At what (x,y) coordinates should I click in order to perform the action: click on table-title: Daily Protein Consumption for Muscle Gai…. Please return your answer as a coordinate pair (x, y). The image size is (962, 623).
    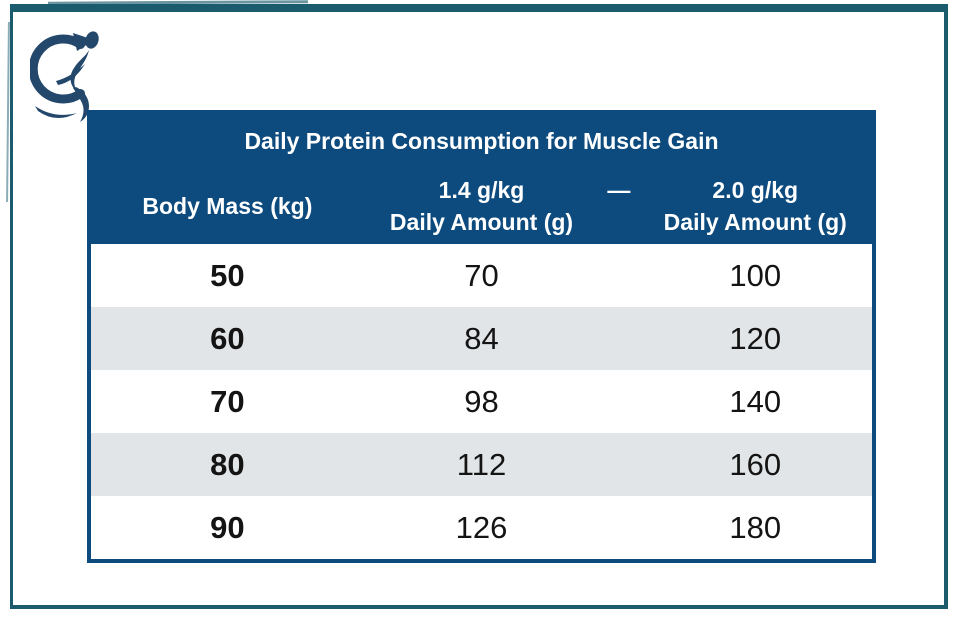
    Looking at the image, I should click on (481, 140).